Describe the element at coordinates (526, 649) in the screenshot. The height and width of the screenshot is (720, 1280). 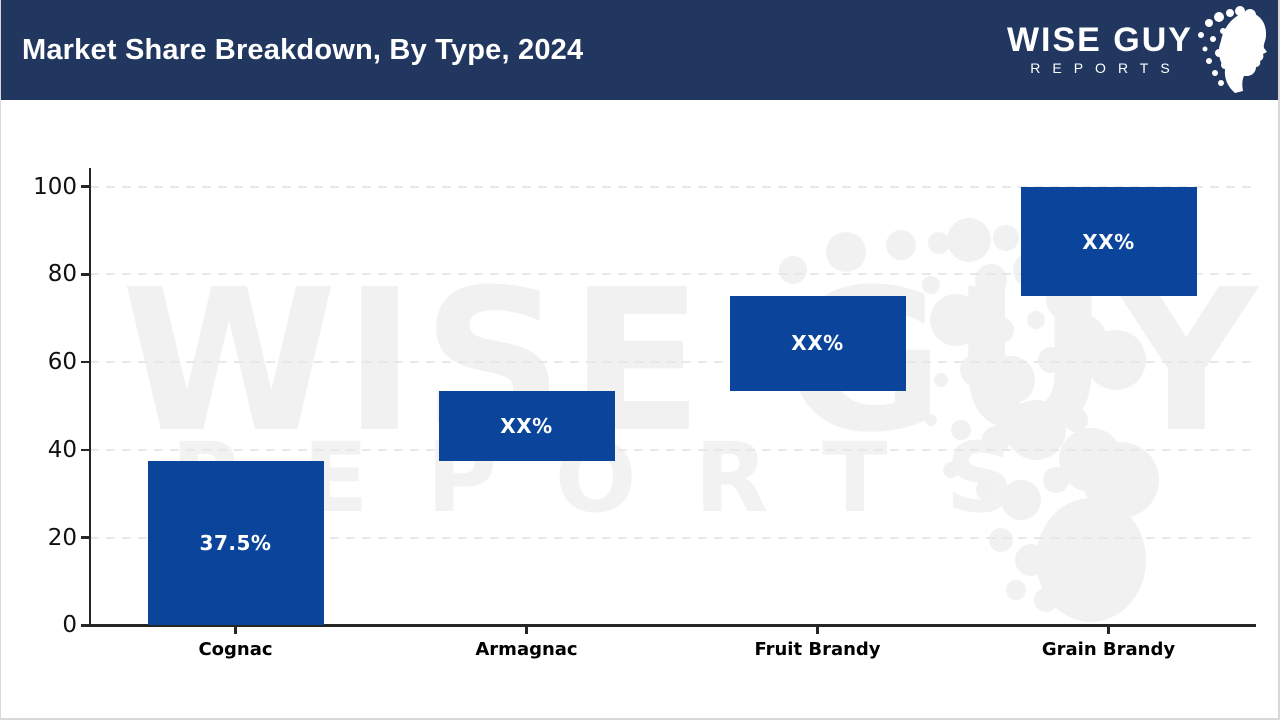
I see `x-category-label: Armagnac` at that location.